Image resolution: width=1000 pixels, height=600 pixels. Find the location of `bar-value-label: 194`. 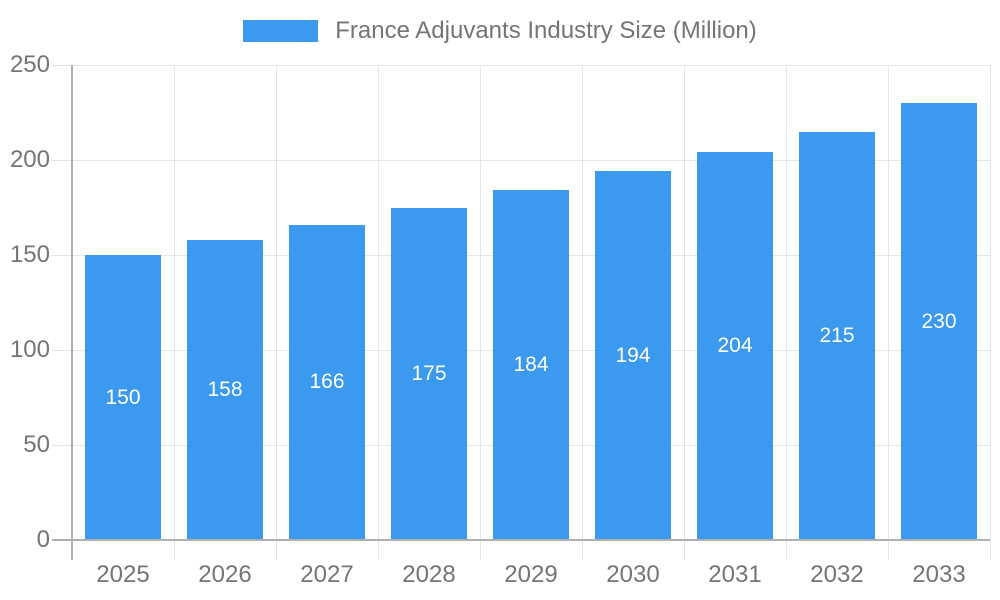

bar-value-label: 194 is located at coordinates (633, 355).